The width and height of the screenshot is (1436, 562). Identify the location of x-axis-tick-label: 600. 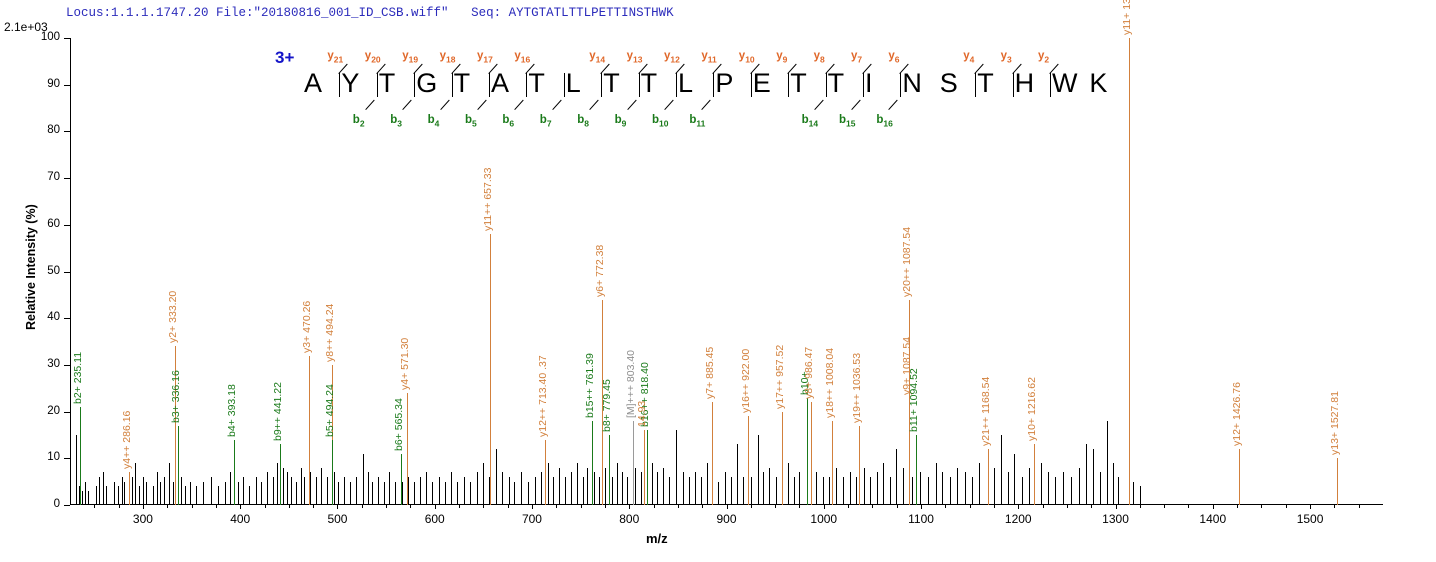
(434, 519).